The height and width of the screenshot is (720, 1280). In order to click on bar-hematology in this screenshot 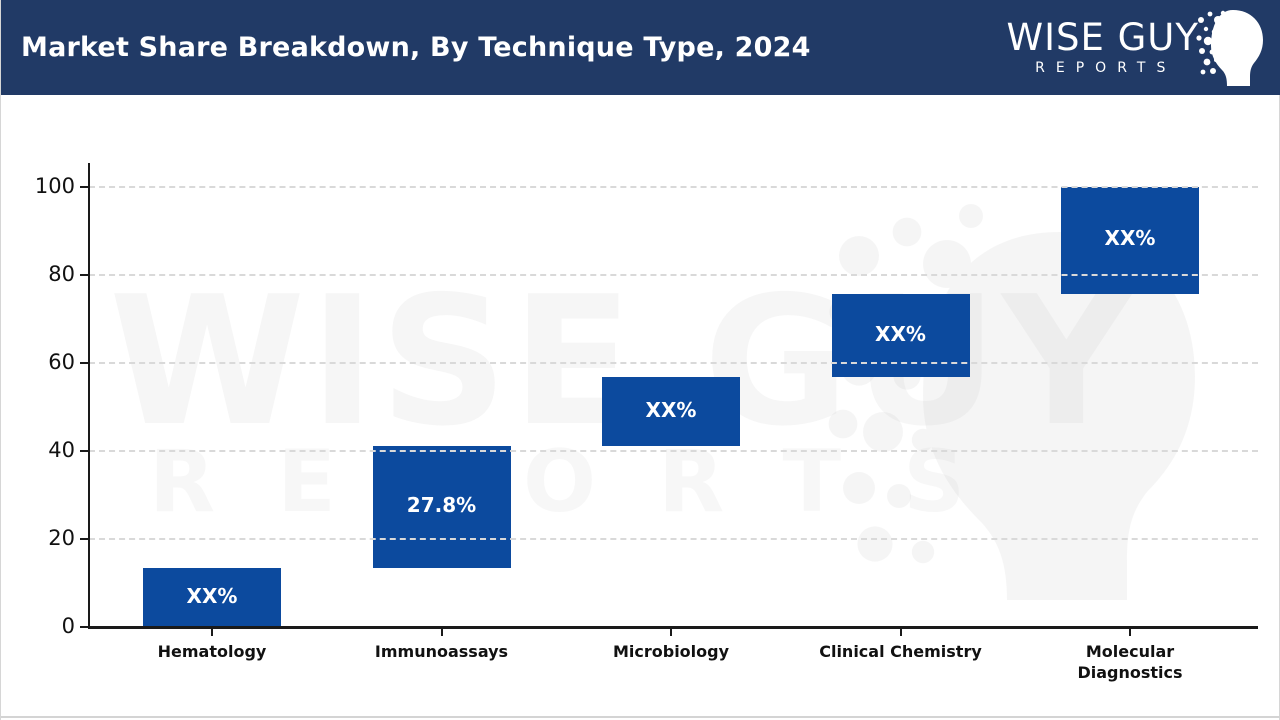, I will do `click(212, 597)`.